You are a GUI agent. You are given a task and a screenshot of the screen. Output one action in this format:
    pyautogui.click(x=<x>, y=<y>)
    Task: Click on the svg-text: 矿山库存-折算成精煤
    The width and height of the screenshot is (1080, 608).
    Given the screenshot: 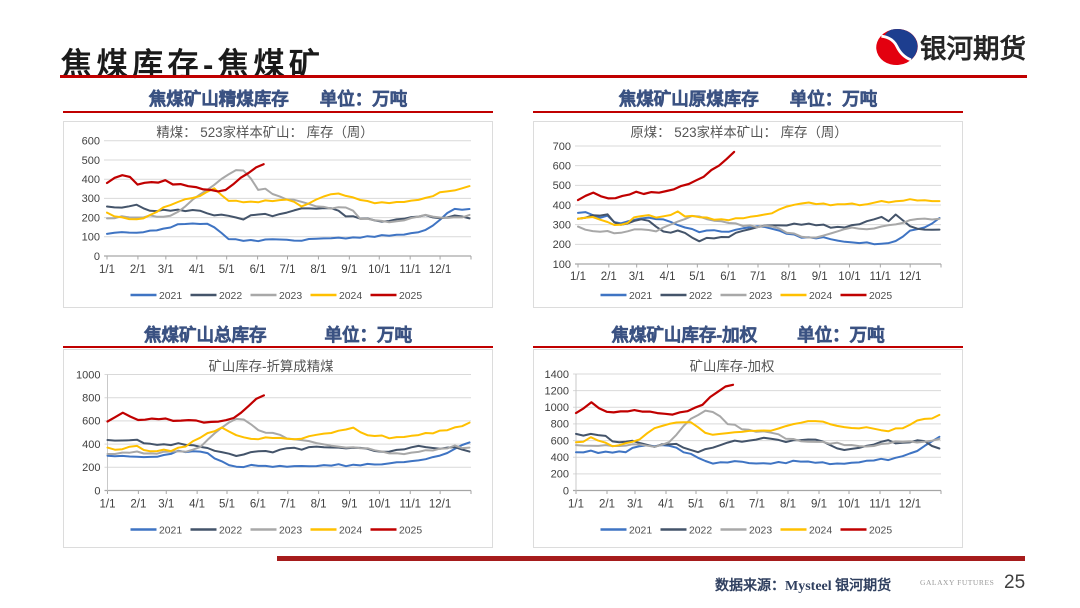 What is the action you would take?
    pyautogui.click(x=271, y=366)
    